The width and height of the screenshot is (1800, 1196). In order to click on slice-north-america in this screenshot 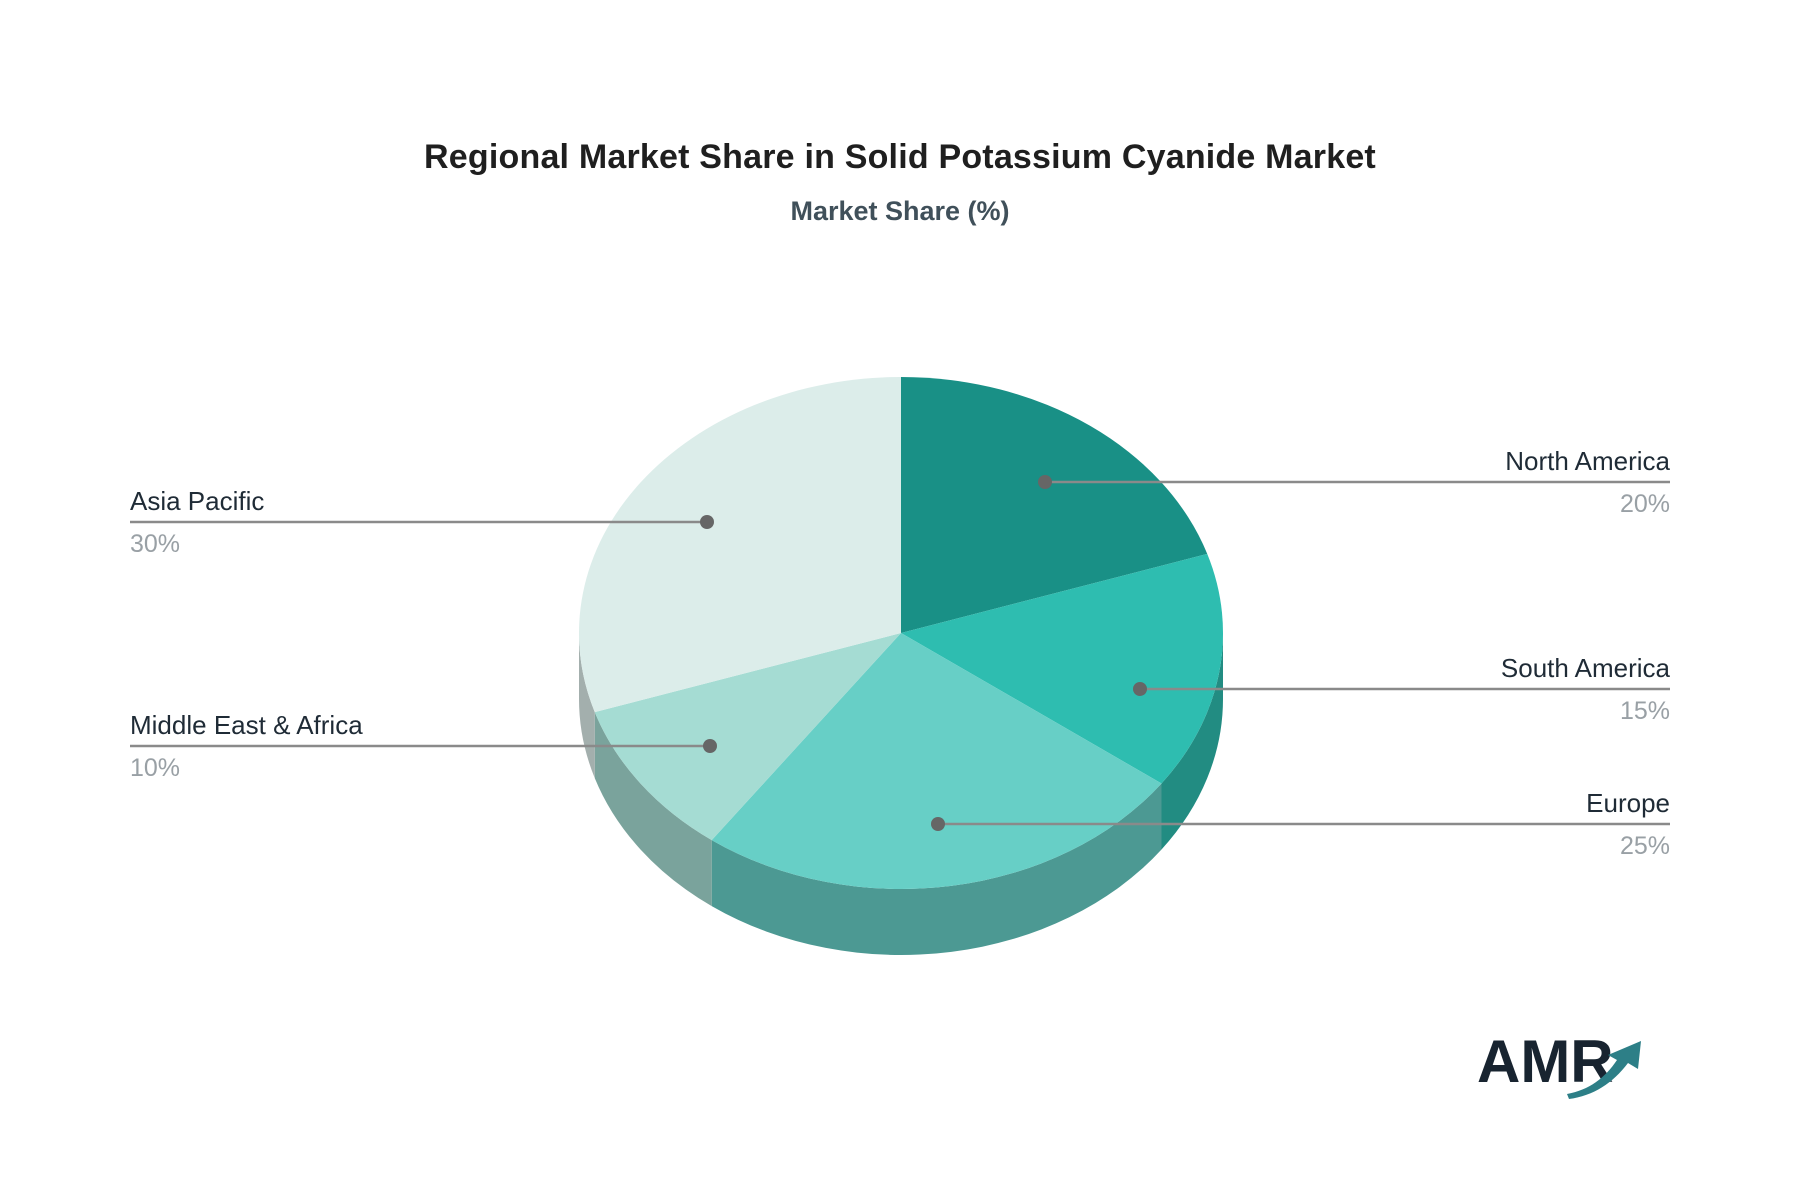, I will do `click(1054, 505)`.